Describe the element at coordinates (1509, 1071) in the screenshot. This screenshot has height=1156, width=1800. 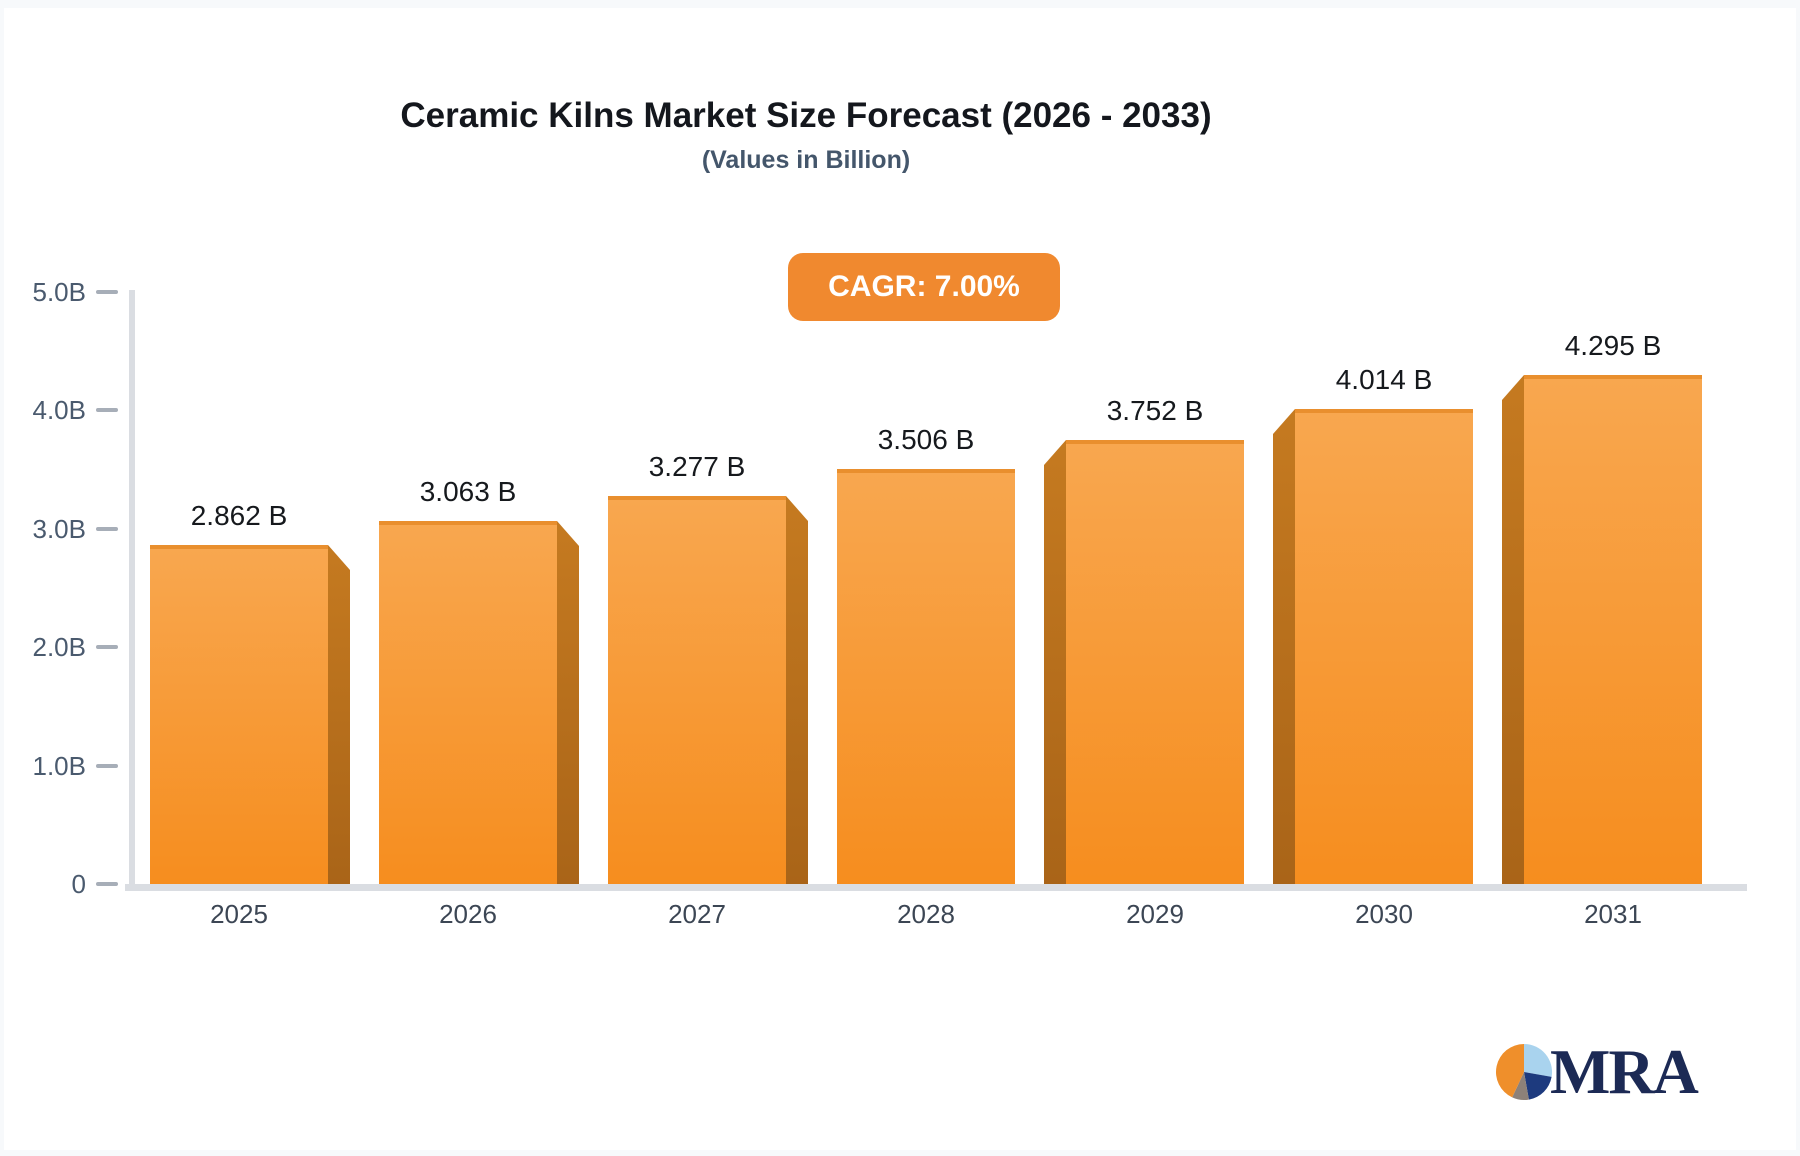
I see `logo-pie-slice-orange` at that location.